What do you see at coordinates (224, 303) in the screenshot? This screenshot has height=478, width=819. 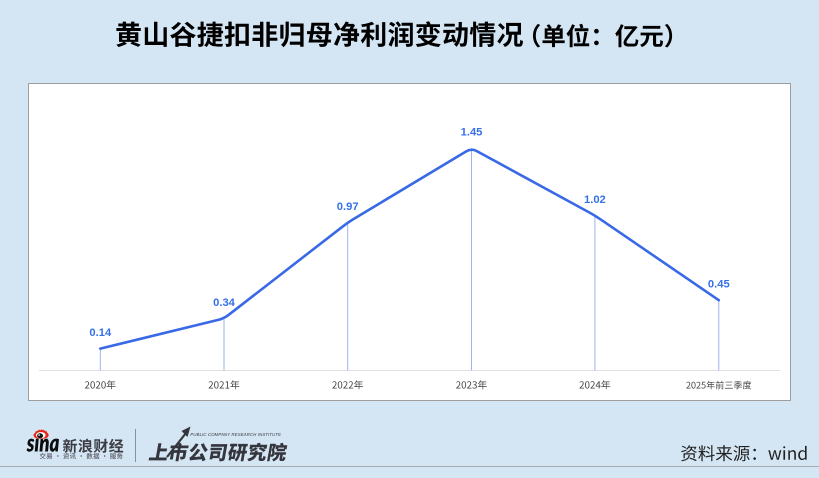 I see `svg-text: 0.34` at bounding box center [224, 303].